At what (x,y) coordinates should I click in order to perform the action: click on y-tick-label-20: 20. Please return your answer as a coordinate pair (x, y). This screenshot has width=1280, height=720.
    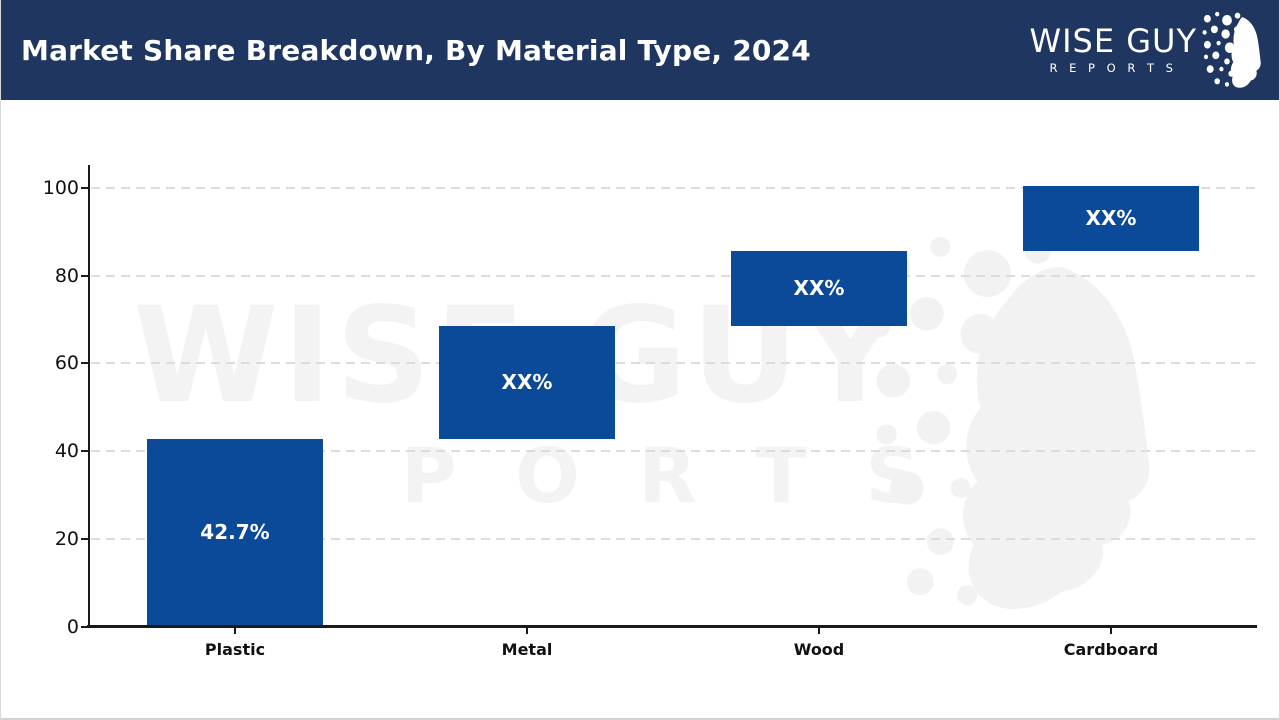
    Looking at the image, I should click on (66, 538).